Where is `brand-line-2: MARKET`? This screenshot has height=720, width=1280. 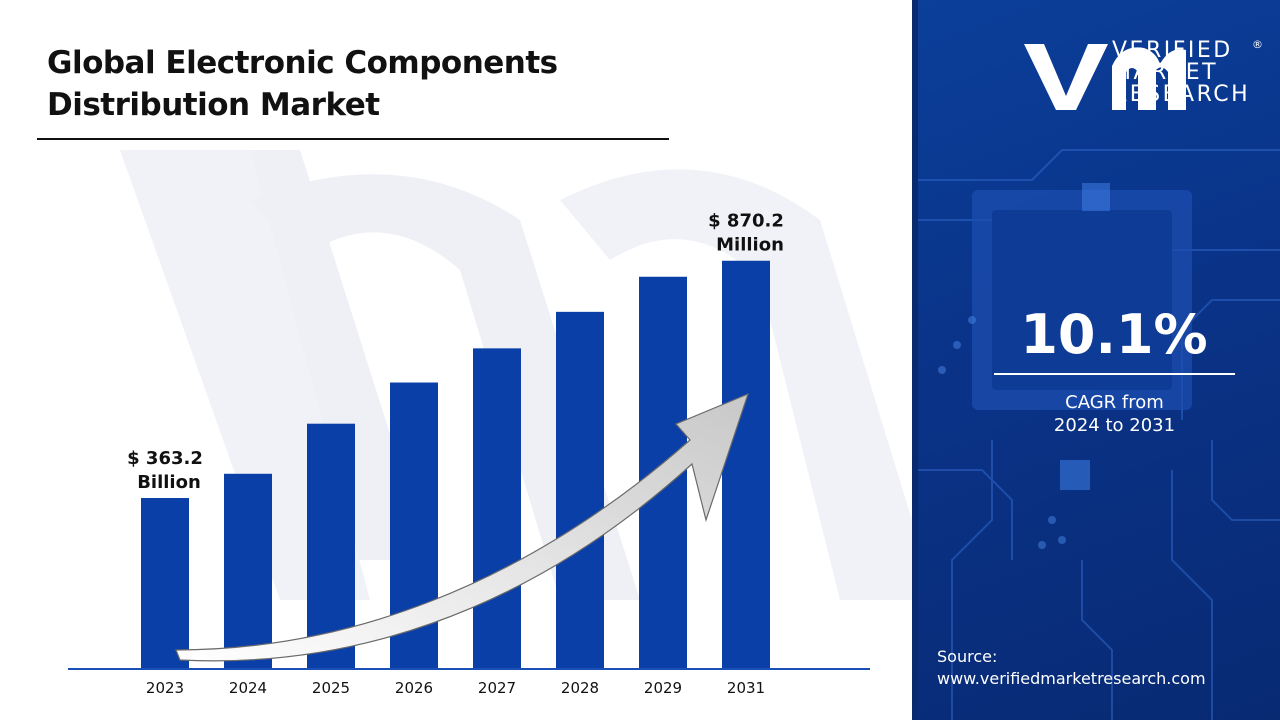
brand-line-2: MARKET is located at coordinates (1165, 72).